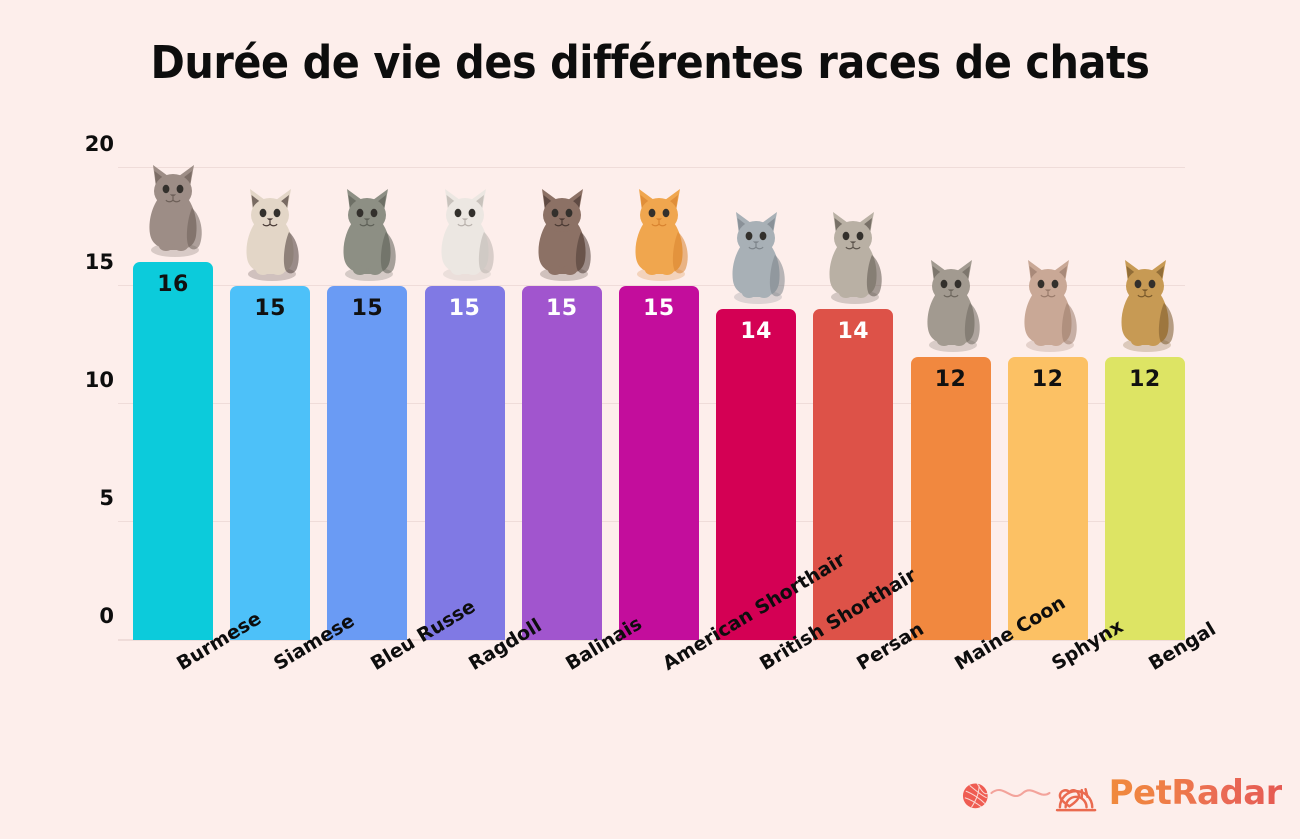  What do you see at coordinates (99, 143) in the screenshot?
I see `y-axis-tick-label: 20` at bounding box center [99, 143].